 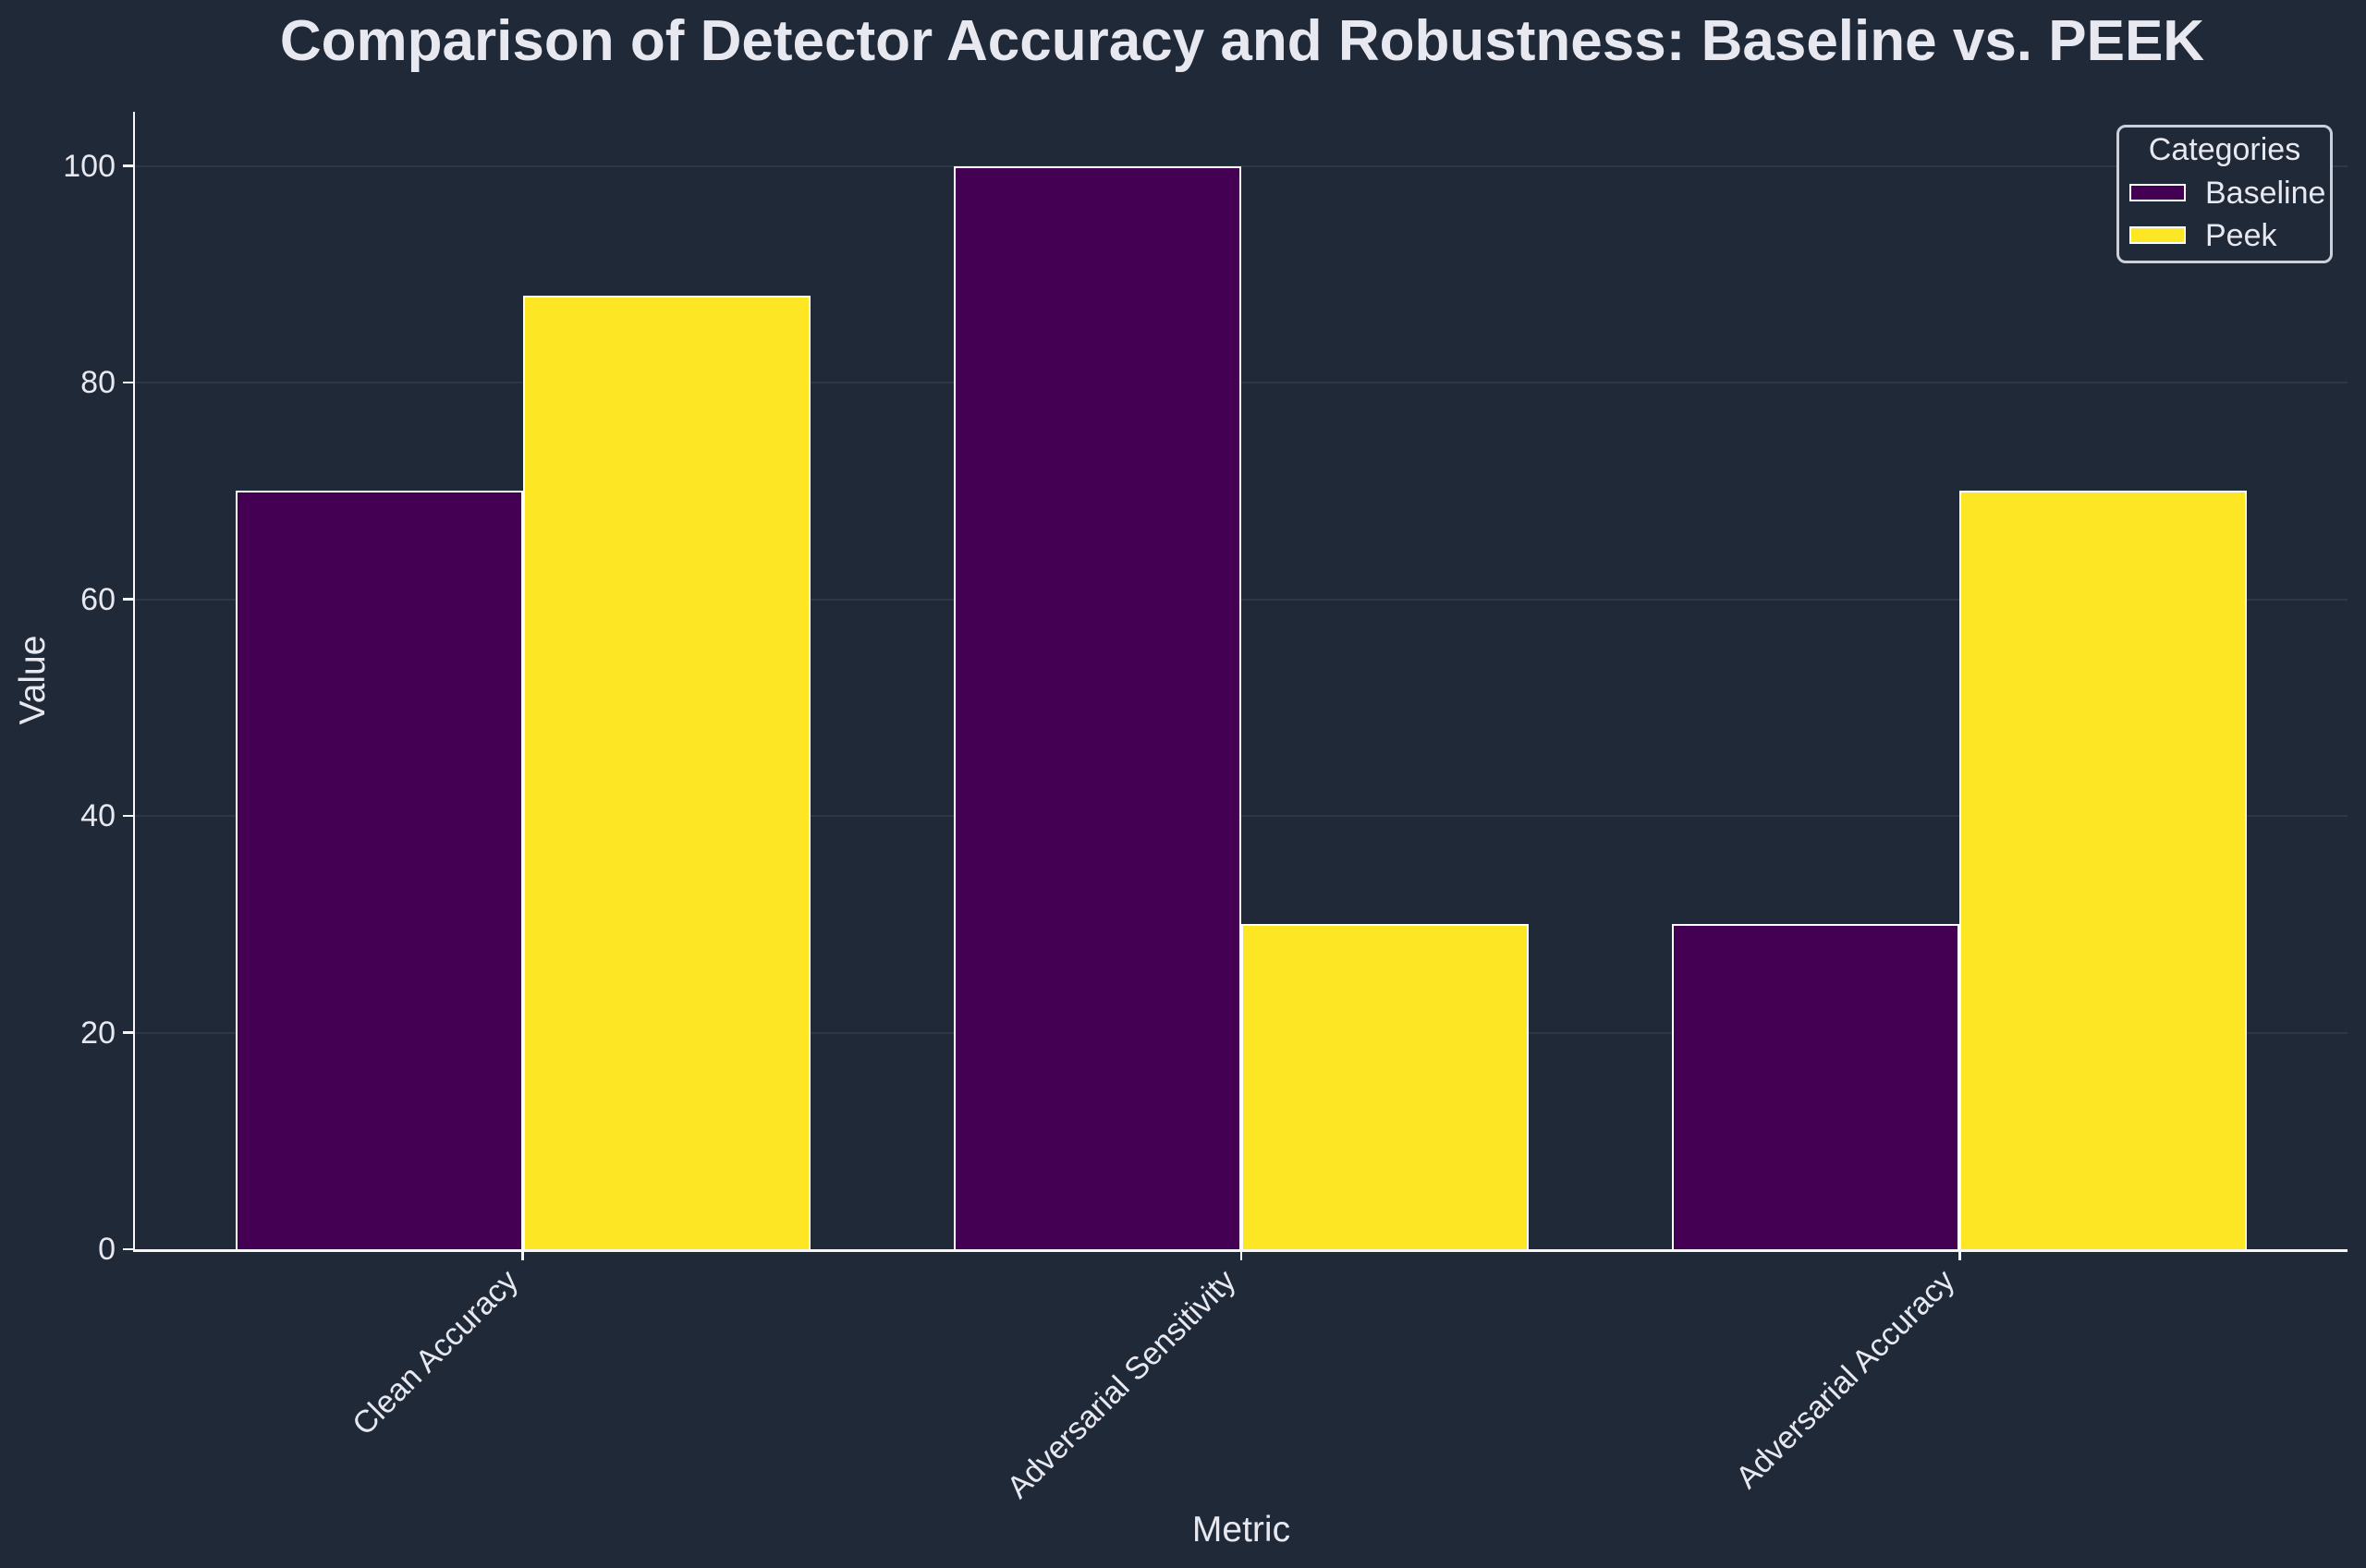 What do you see at coordinates (98, 1033) in the screenshot?
I see `y-tick-label-20: 20` at bounding box center [98, 1033].